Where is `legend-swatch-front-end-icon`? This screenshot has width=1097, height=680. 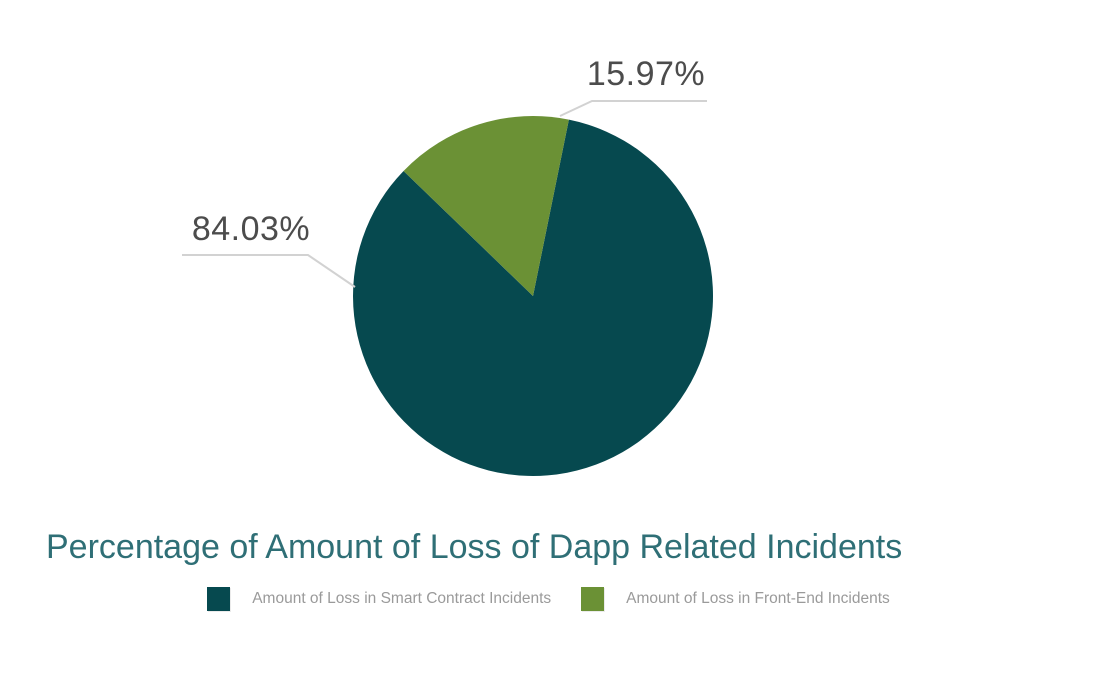
legend-swatch-front-end-icon is located at coordinates (593, 599).